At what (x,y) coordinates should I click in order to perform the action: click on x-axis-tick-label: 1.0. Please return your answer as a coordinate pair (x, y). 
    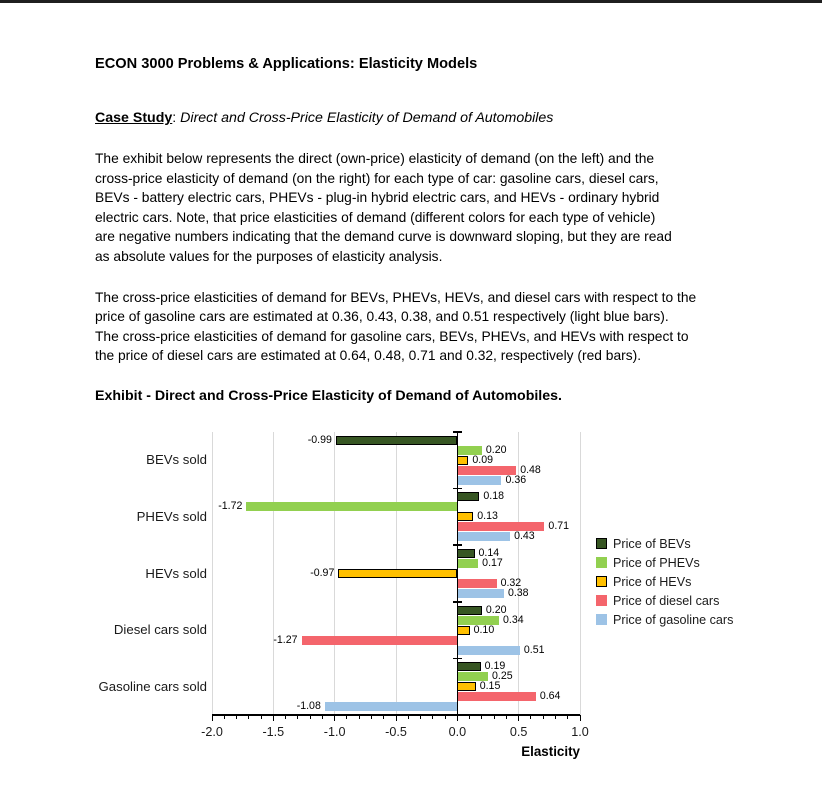
    Looking at the image, I should click on (580, 732).